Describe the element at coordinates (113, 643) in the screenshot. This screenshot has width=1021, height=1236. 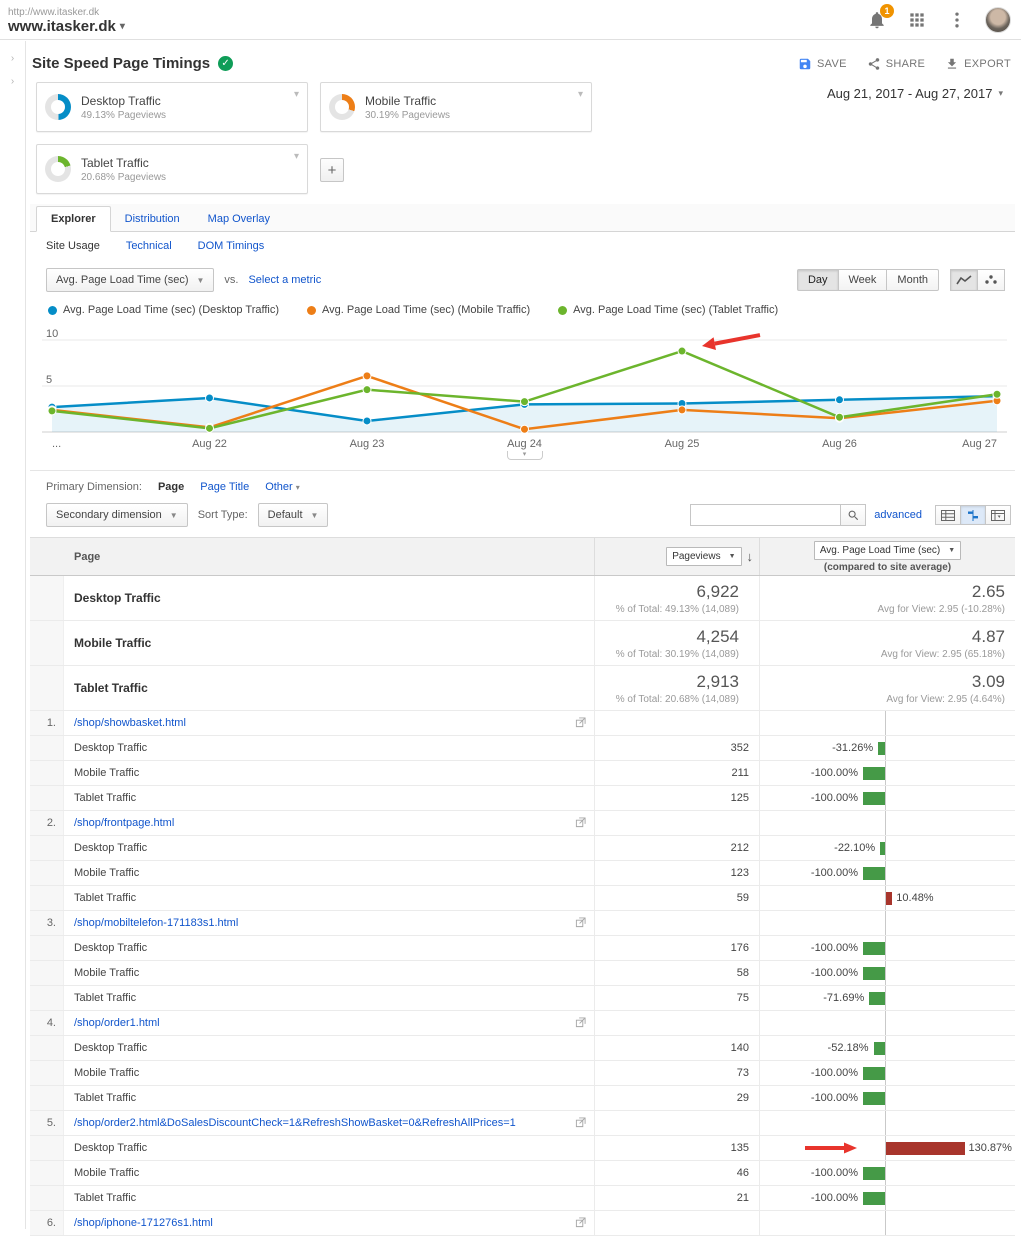
I see `summary-segment-name: Mobile Traffic` at that location.